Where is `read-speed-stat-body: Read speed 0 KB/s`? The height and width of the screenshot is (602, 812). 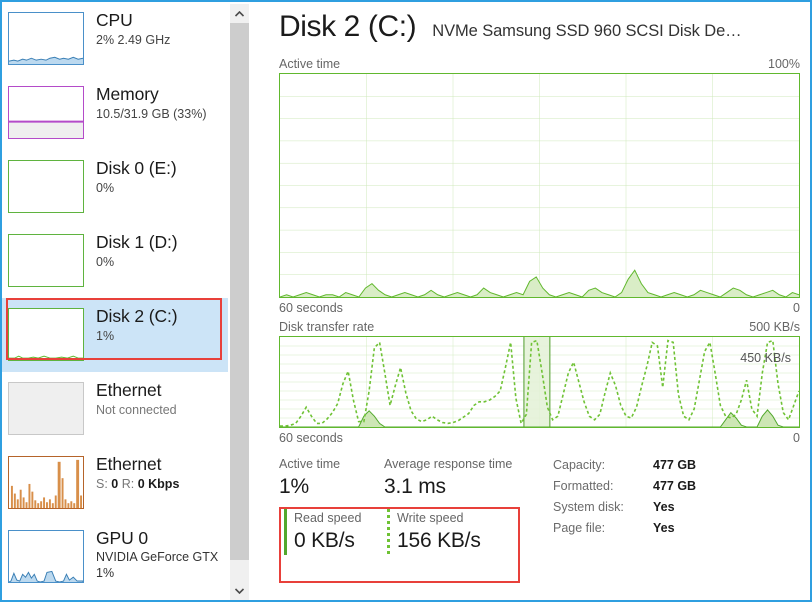
read-speed-stat-body: Read speed 0 KB/s is located at coordinates (327, 532).